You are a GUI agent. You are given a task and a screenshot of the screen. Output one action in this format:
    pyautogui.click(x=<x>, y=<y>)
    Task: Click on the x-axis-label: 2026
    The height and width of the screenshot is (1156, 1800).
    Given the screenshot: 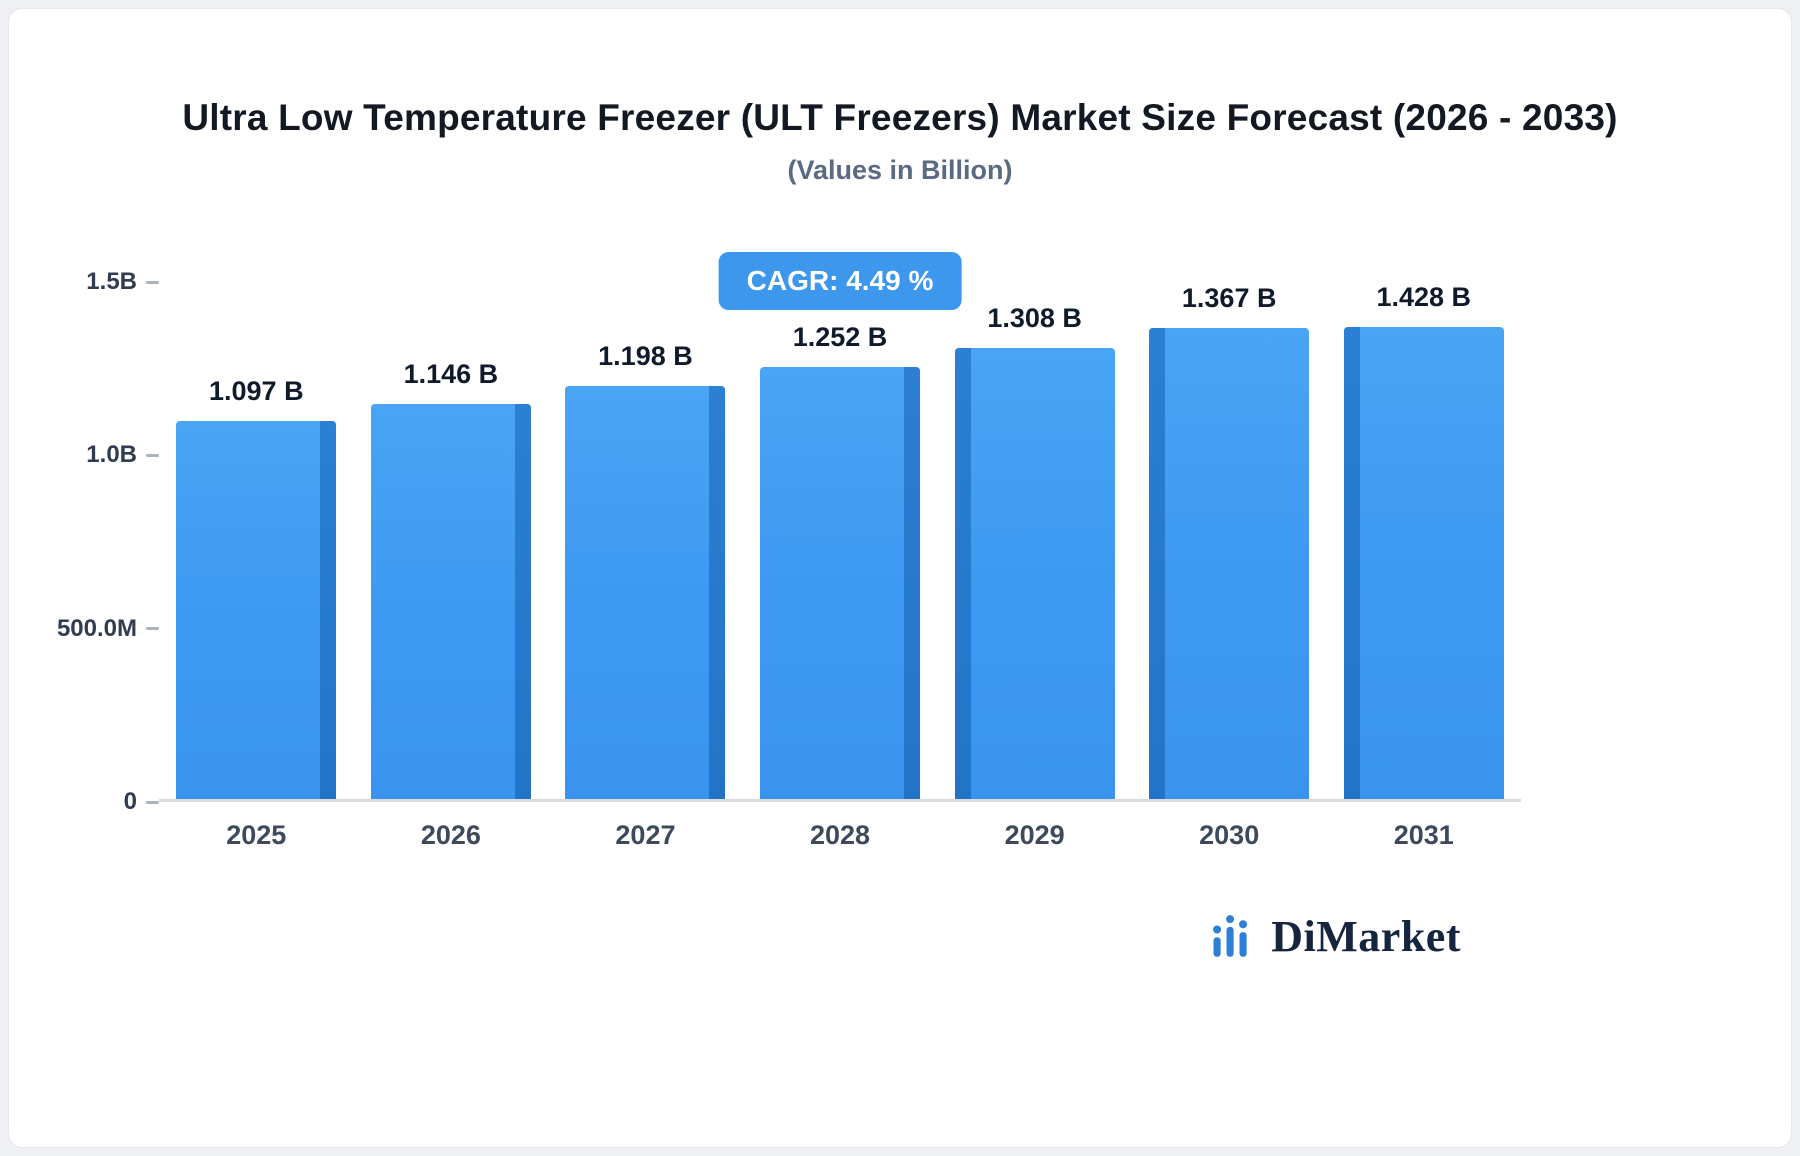 What is the action you would take?
    pyautogui.click(x=450, y=835)
    